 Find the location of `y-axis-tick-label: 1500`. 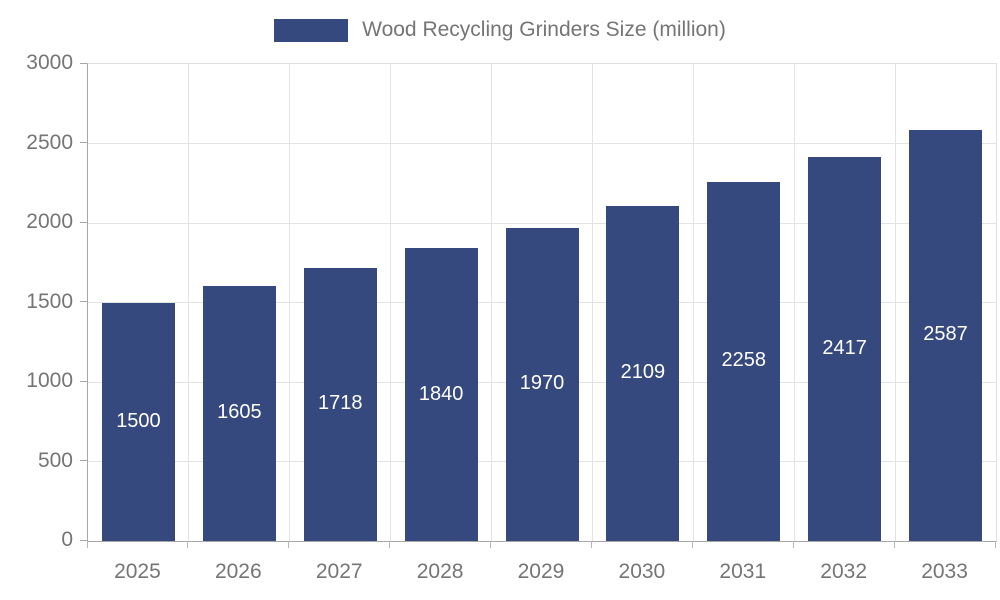

y-axis-tick-label: 1500 is located at coordinates (49, 301).